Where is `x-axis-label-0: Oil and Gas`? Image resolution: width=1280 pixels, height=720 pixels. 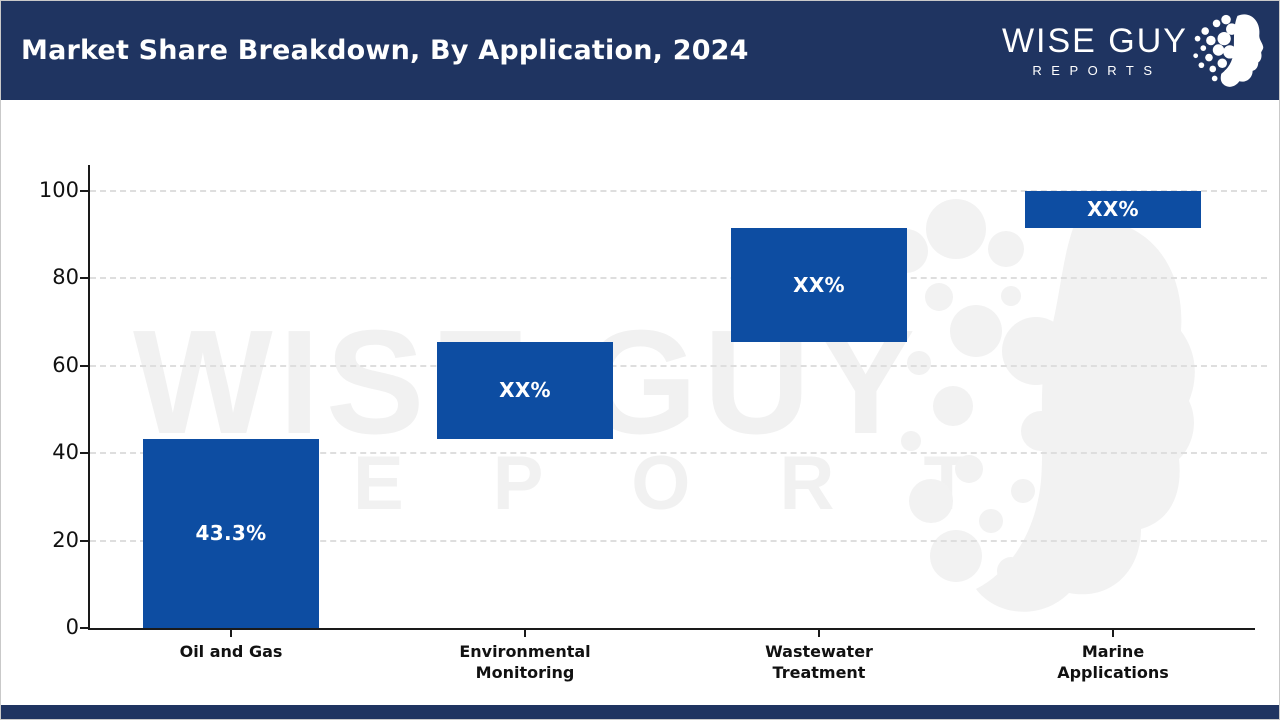 x-axis-label-0: Oil and Gas is located at coordinates (231, 651).